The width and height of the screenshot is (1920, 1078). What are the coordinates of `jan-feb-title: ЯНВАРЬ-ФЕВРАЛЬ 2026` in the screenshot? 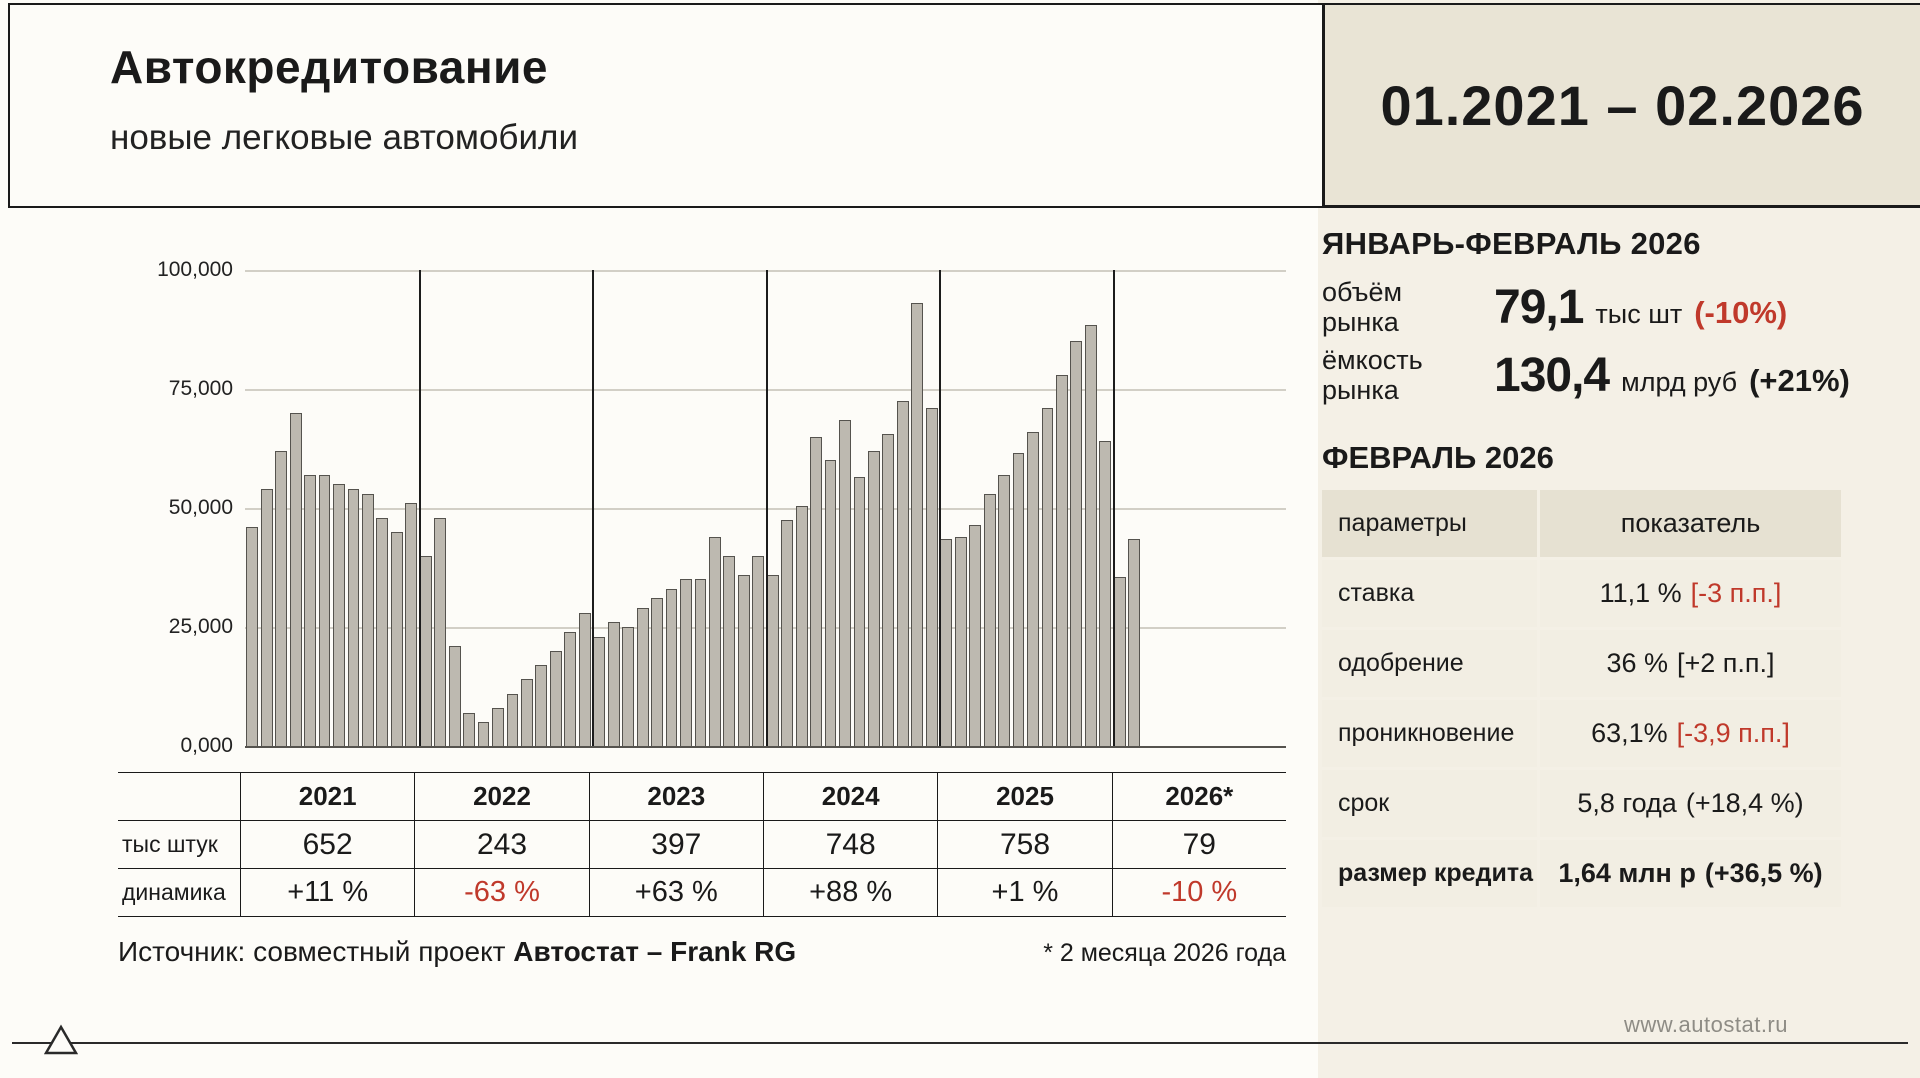 It's located at (1511, 243).